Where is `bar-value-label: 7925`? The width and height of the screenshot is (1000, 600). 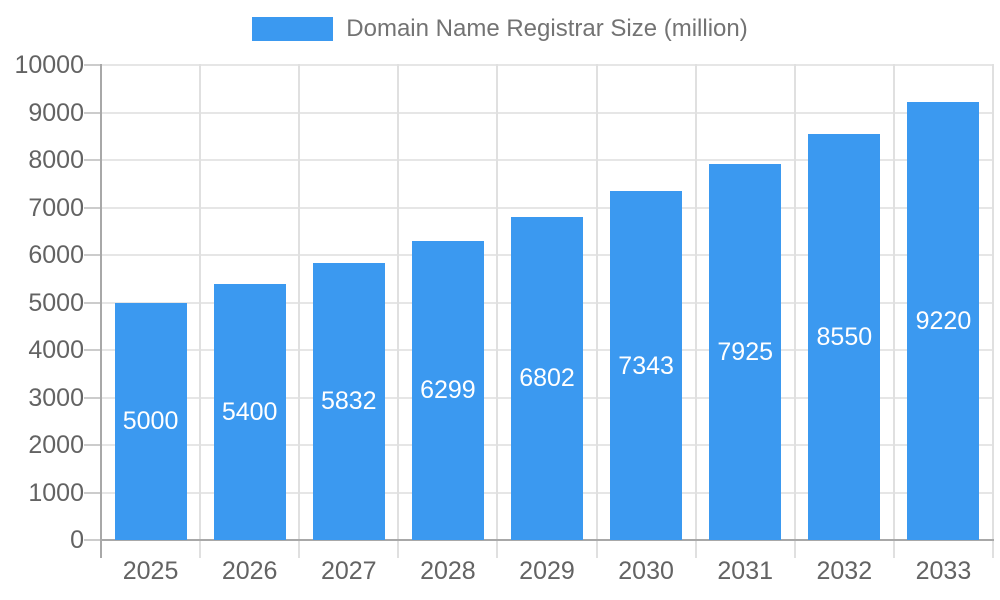 bar-value-label: 7925 is located at coordinates (745, 351).